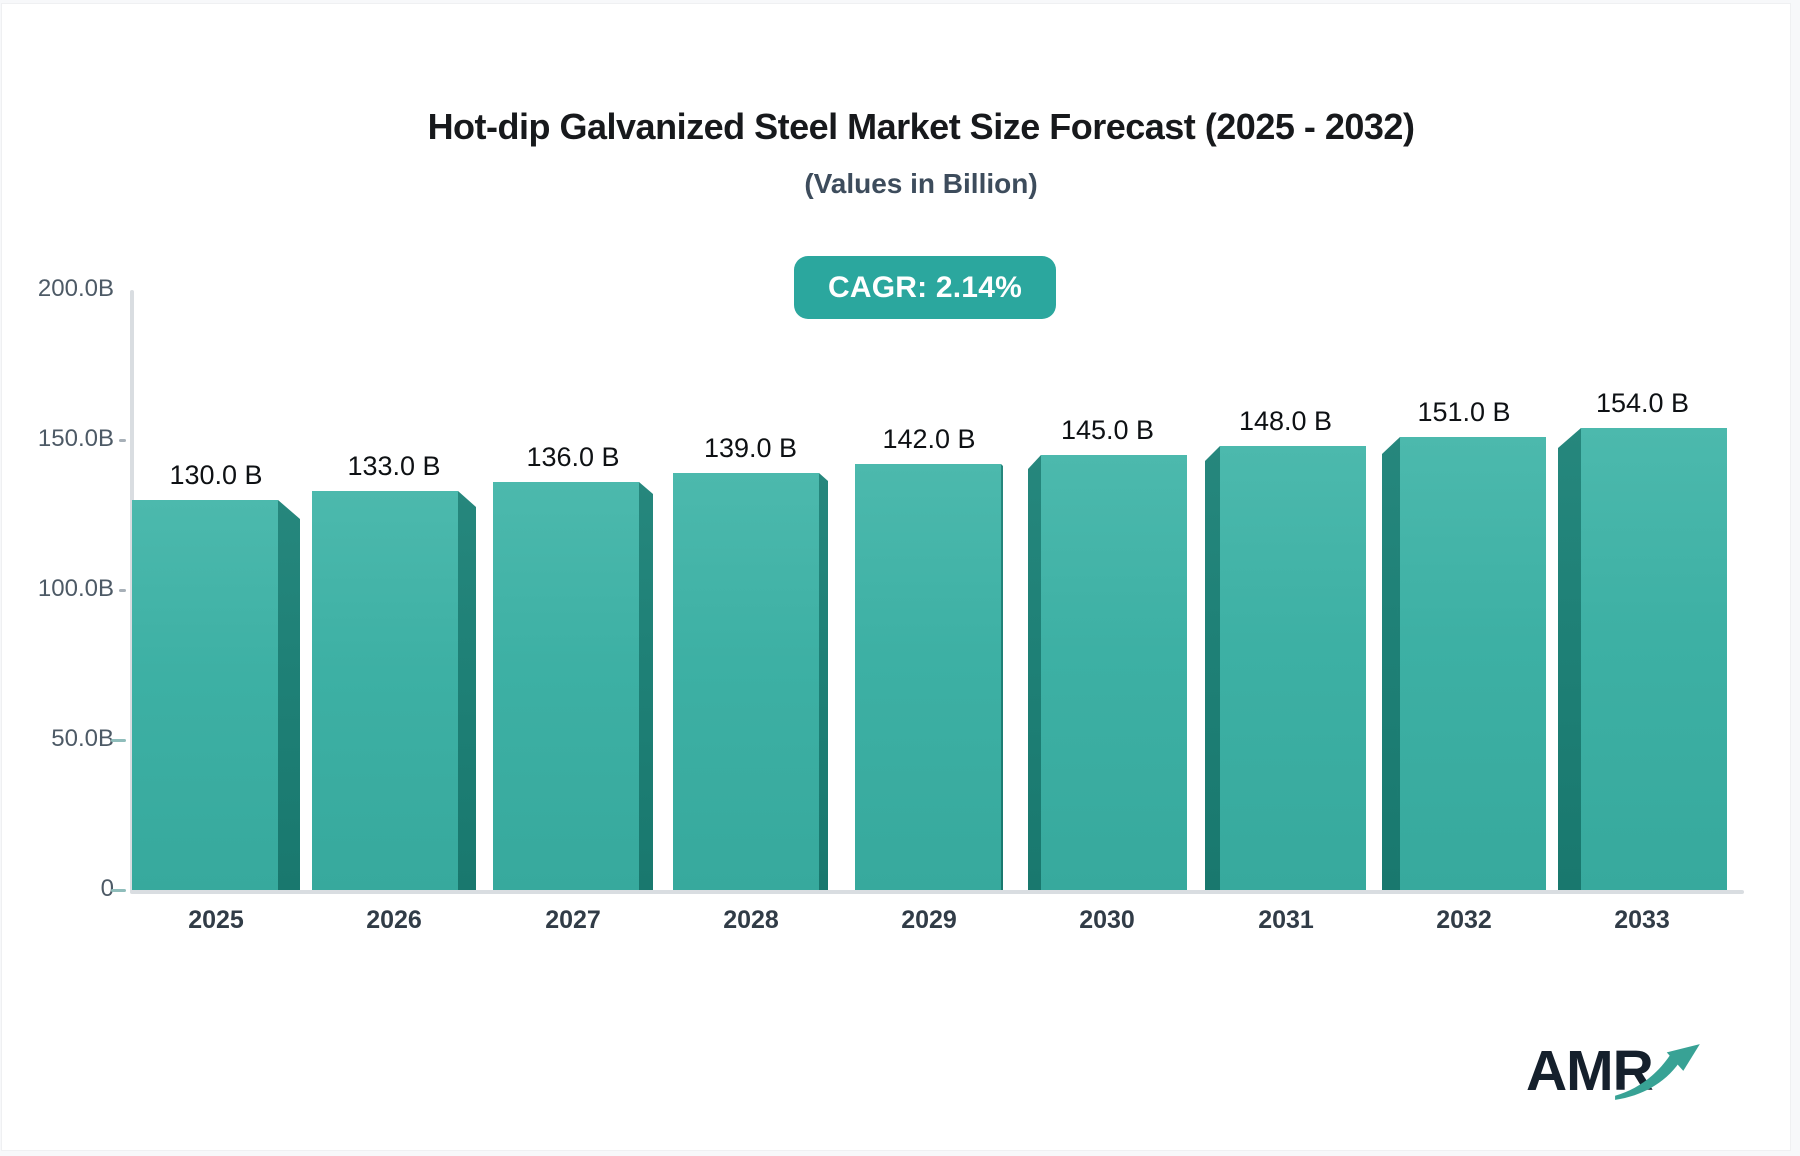 This screenshot has width=1800, height=1156. What do you see at coordinates (82, 738) in the screenshot?
I see `y-axis-label: 50.0B` at bounding box center [82, 738].